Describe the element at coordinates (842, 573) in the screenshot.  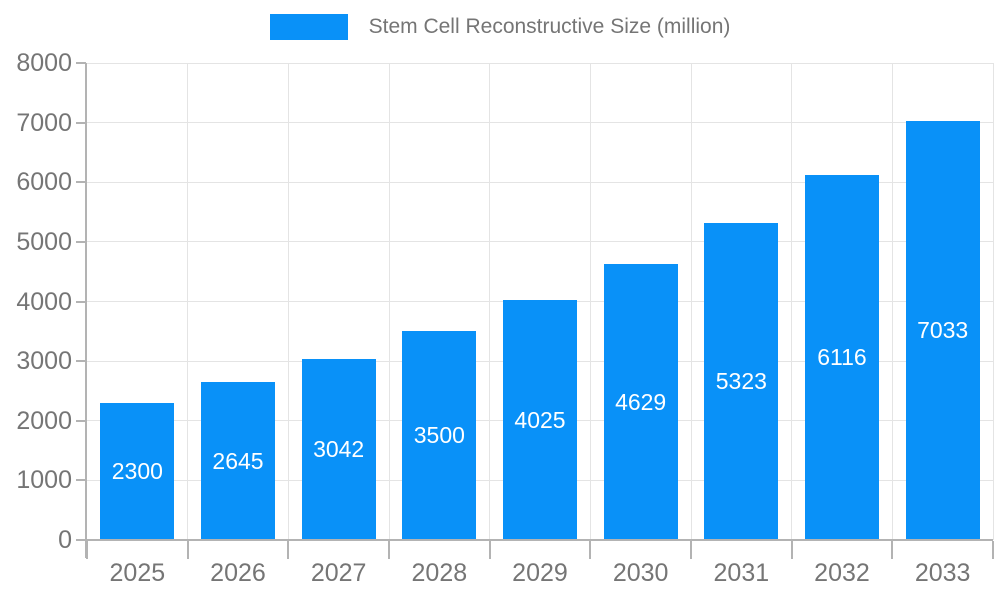
I see `x-axis-label-2032: 2032` at that location.